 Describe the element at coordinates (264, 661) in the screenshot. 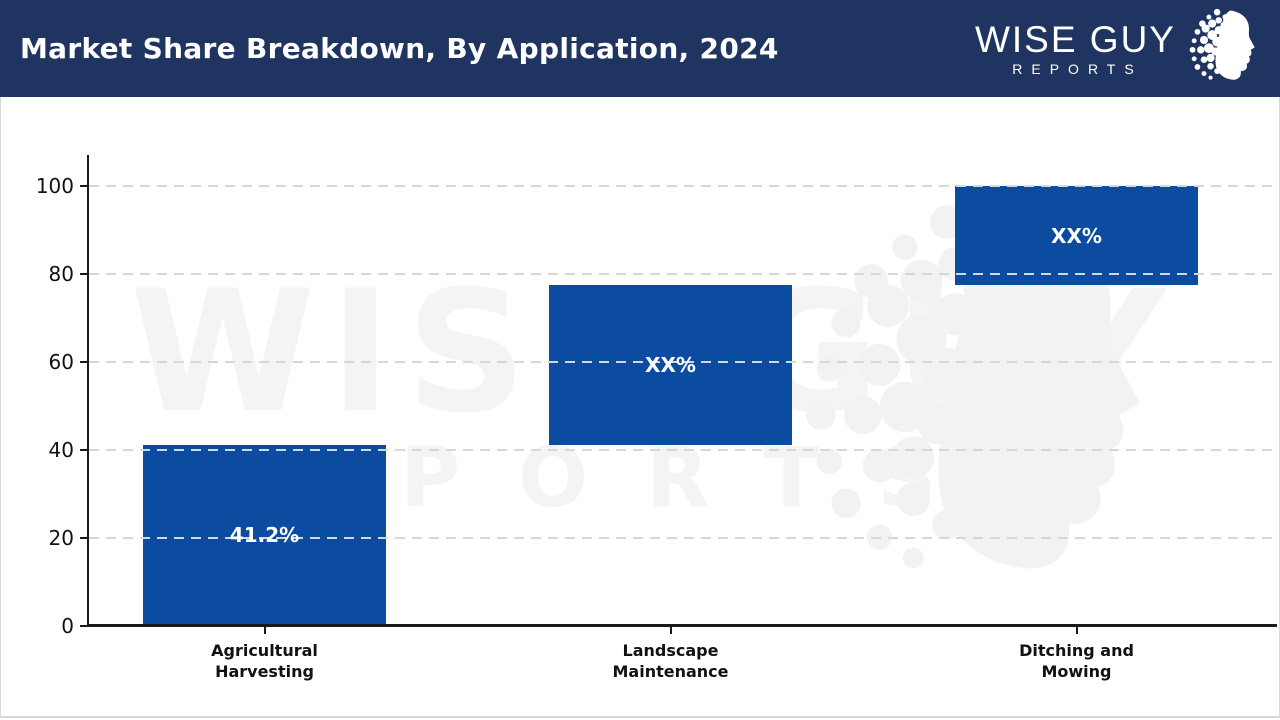

I see `x-axis-category-label: Agricultural Harvesting` at that location.